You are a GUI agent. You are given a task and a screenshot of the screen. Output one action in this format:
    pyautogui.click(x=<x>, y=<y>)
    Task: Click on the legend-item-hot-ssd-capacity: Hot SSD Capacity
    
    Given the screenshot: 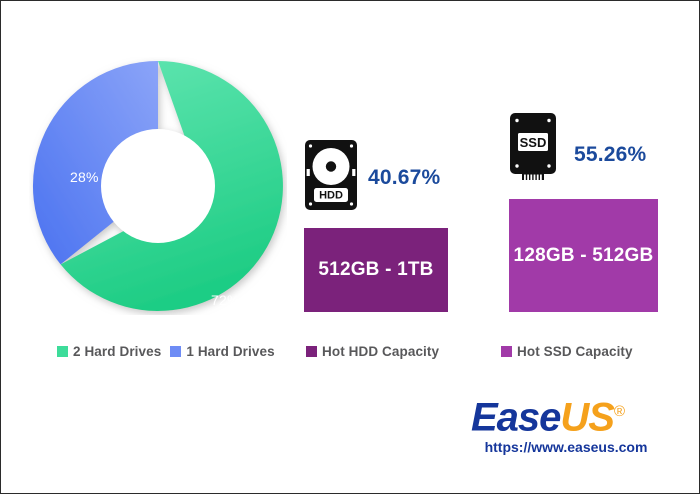 What is the action you would take?
    pyautogui.click(x=567, y=351)
    